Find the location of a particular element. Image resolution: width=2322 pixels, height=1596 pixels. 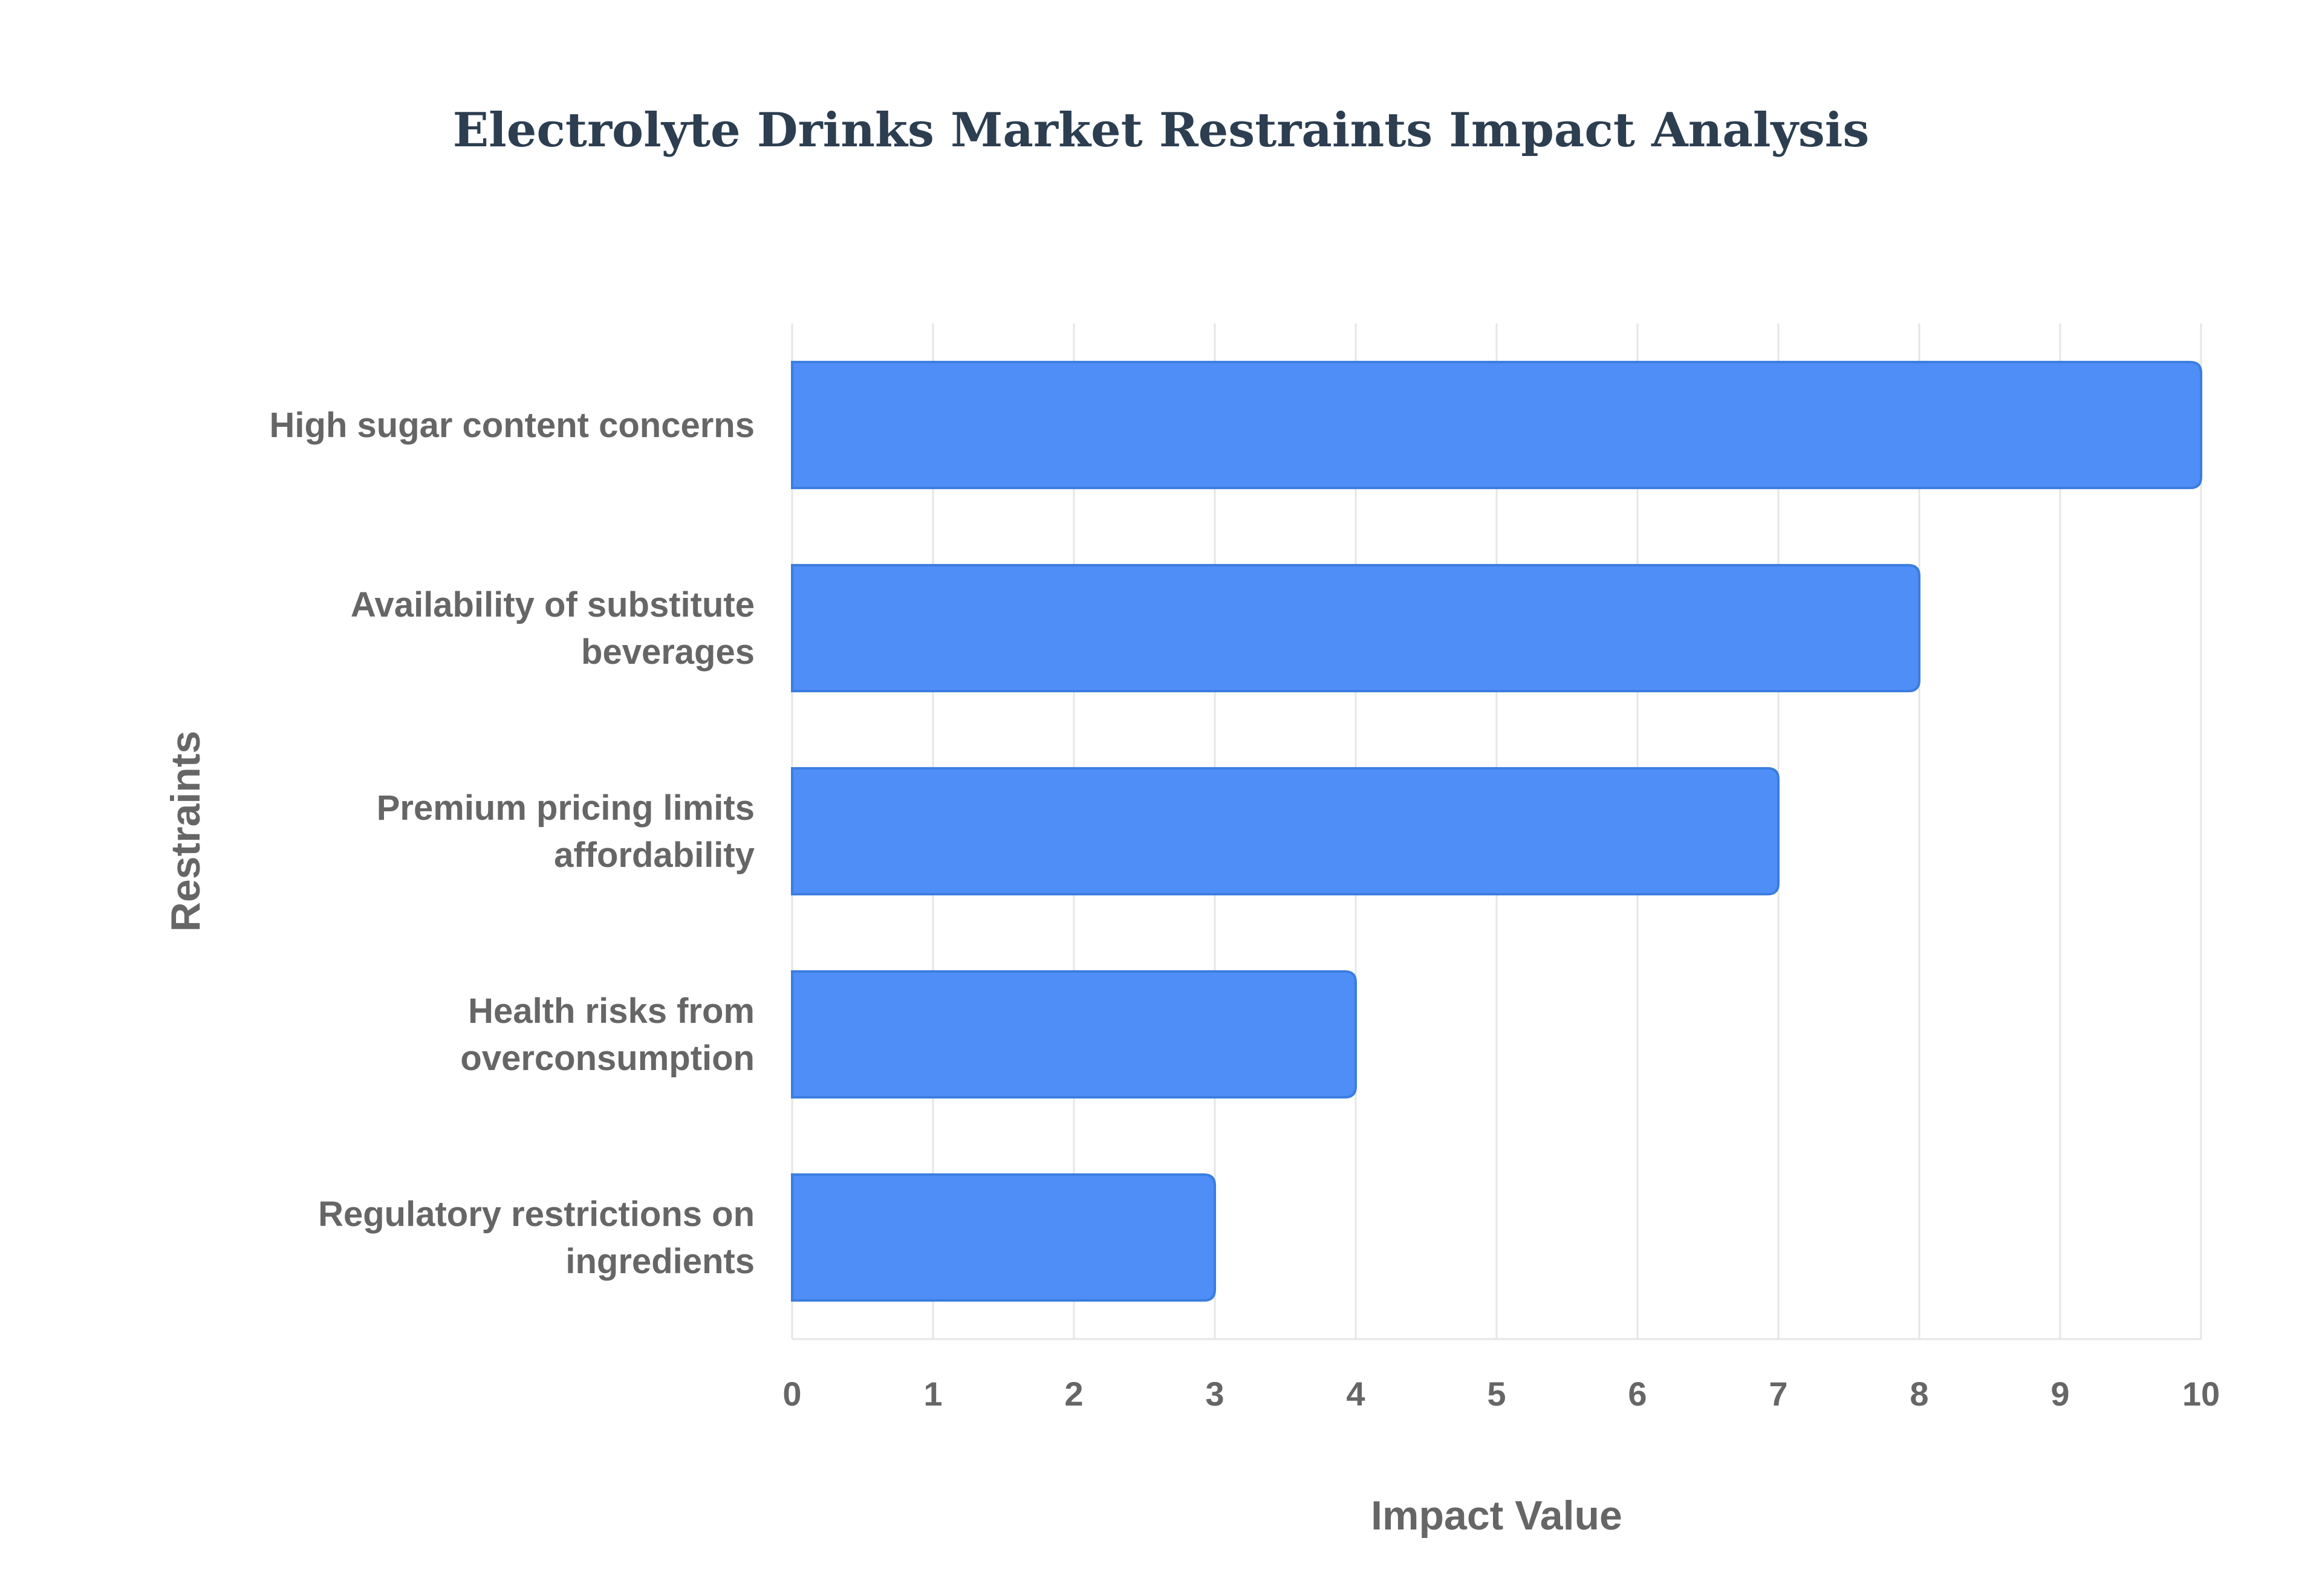

category-label-line: Health risks from is located at coordinates (611, 1011).